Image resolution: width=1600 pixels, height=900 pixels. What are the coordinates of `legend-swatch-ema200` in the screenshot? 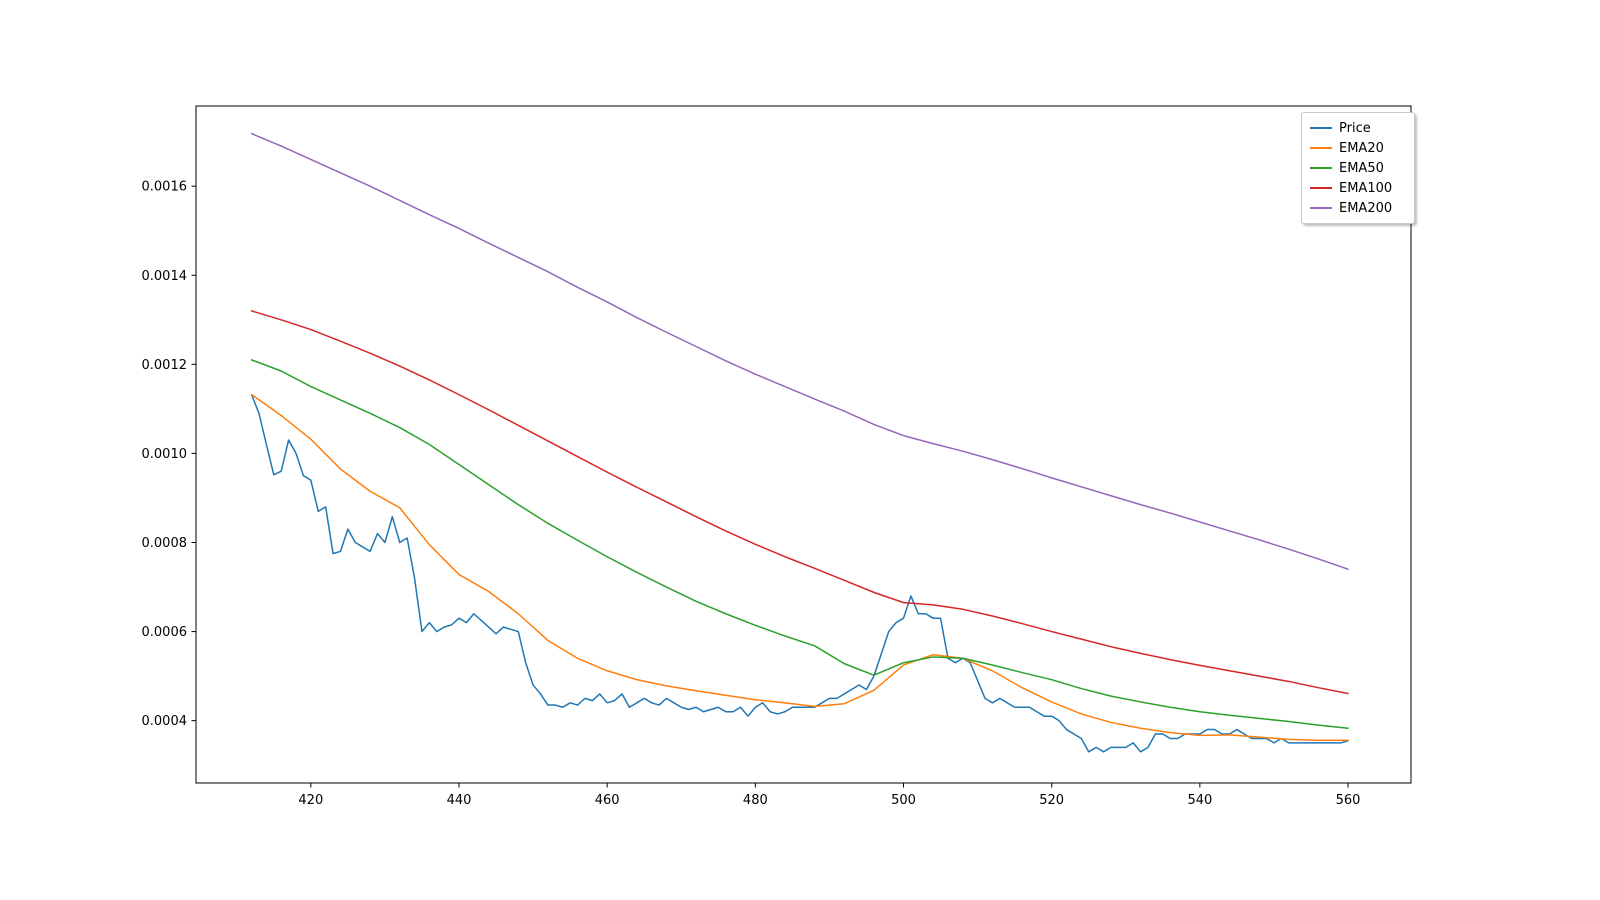 It's located at (1321, 208).